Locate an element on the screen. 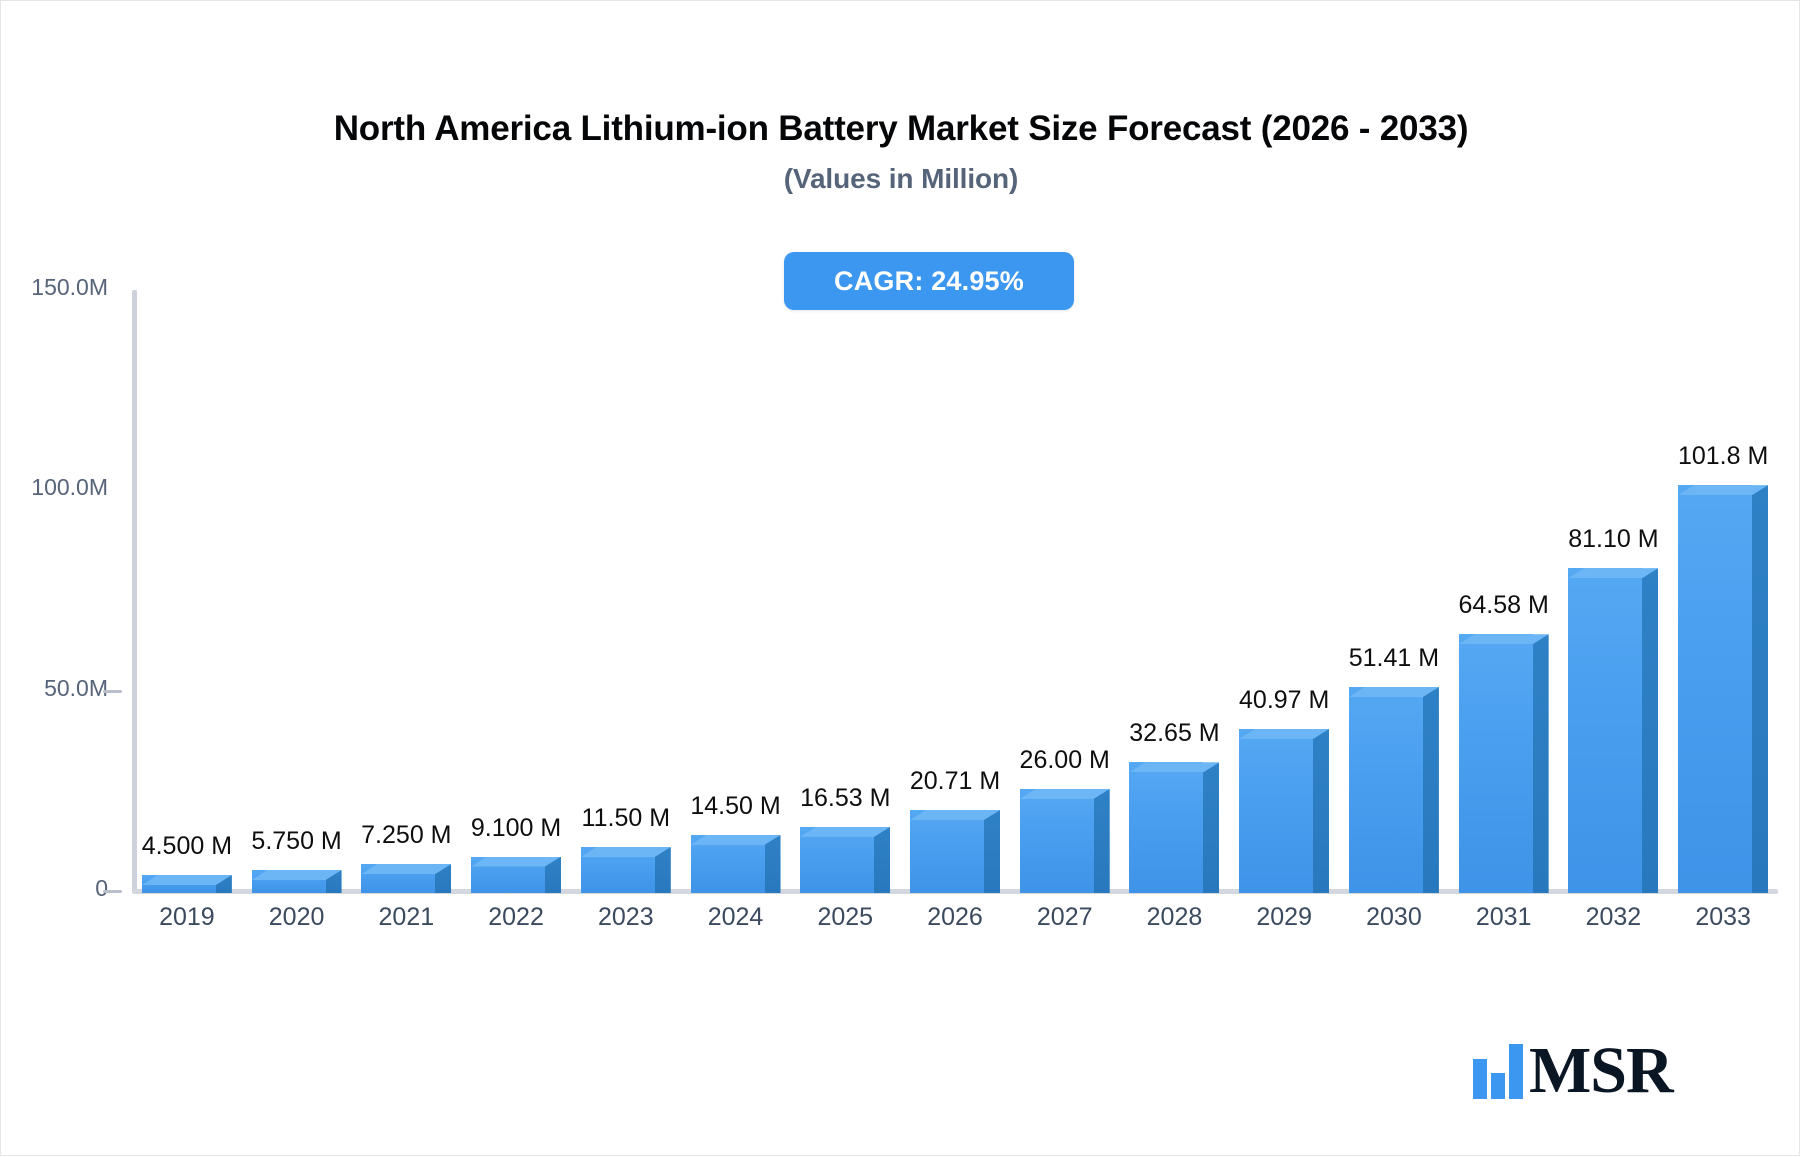  x-axis-tick-label: 2022 is located at coordinates (516, 917).